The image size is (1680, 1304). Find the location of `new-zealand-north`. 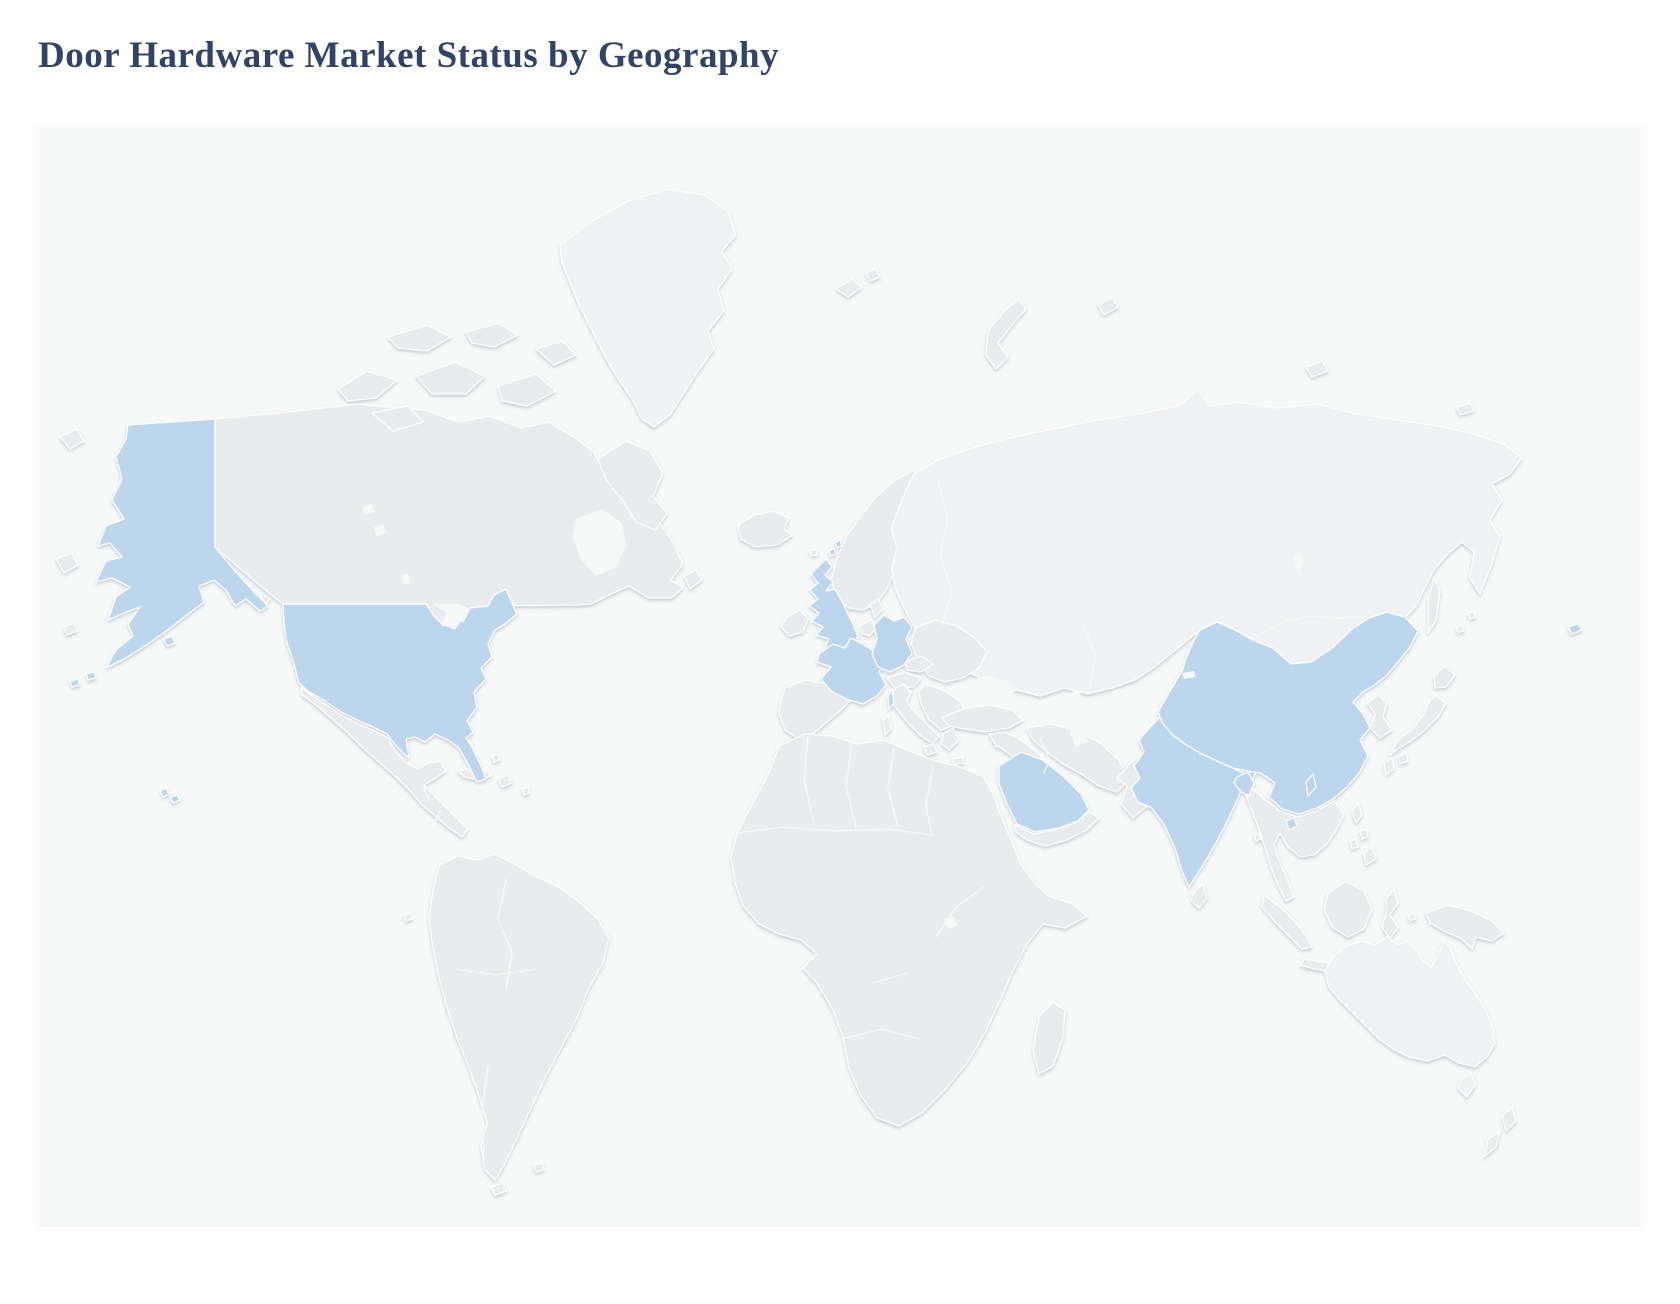

new-zealand-north is located at coordinates (1509, 1119).